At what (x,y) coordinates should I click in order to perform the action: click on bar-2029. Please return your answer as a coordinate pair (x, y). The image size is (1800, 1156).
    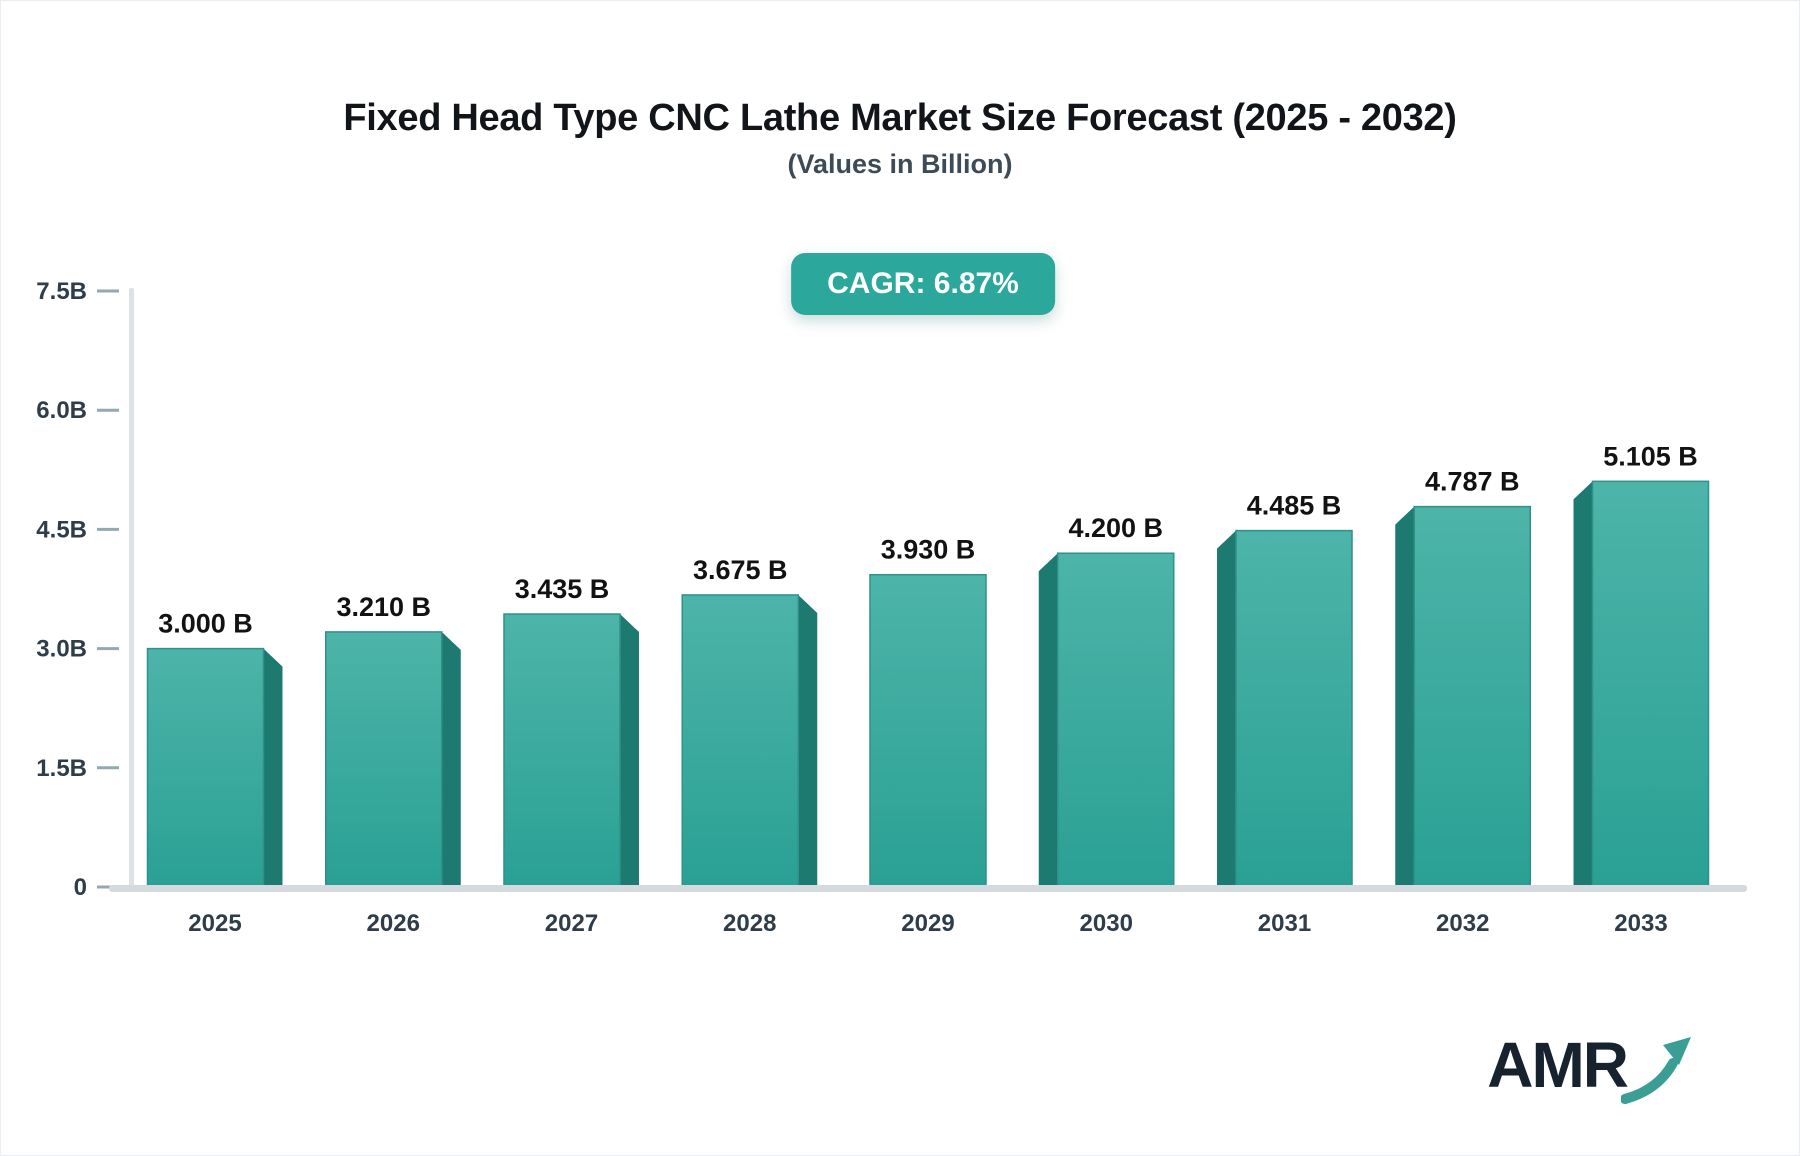
    Looking at the image, I should click on (928, 730).